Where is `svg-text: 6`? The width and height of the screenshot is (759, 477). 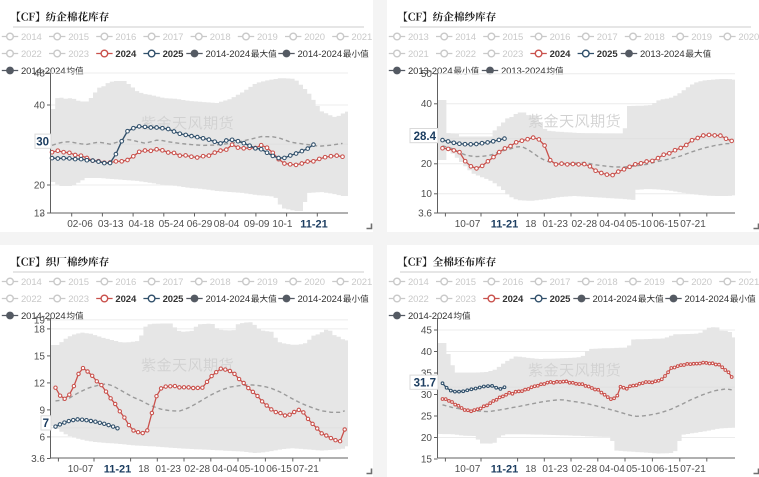 svg-text: 6 is located at coordinates (42, 437).